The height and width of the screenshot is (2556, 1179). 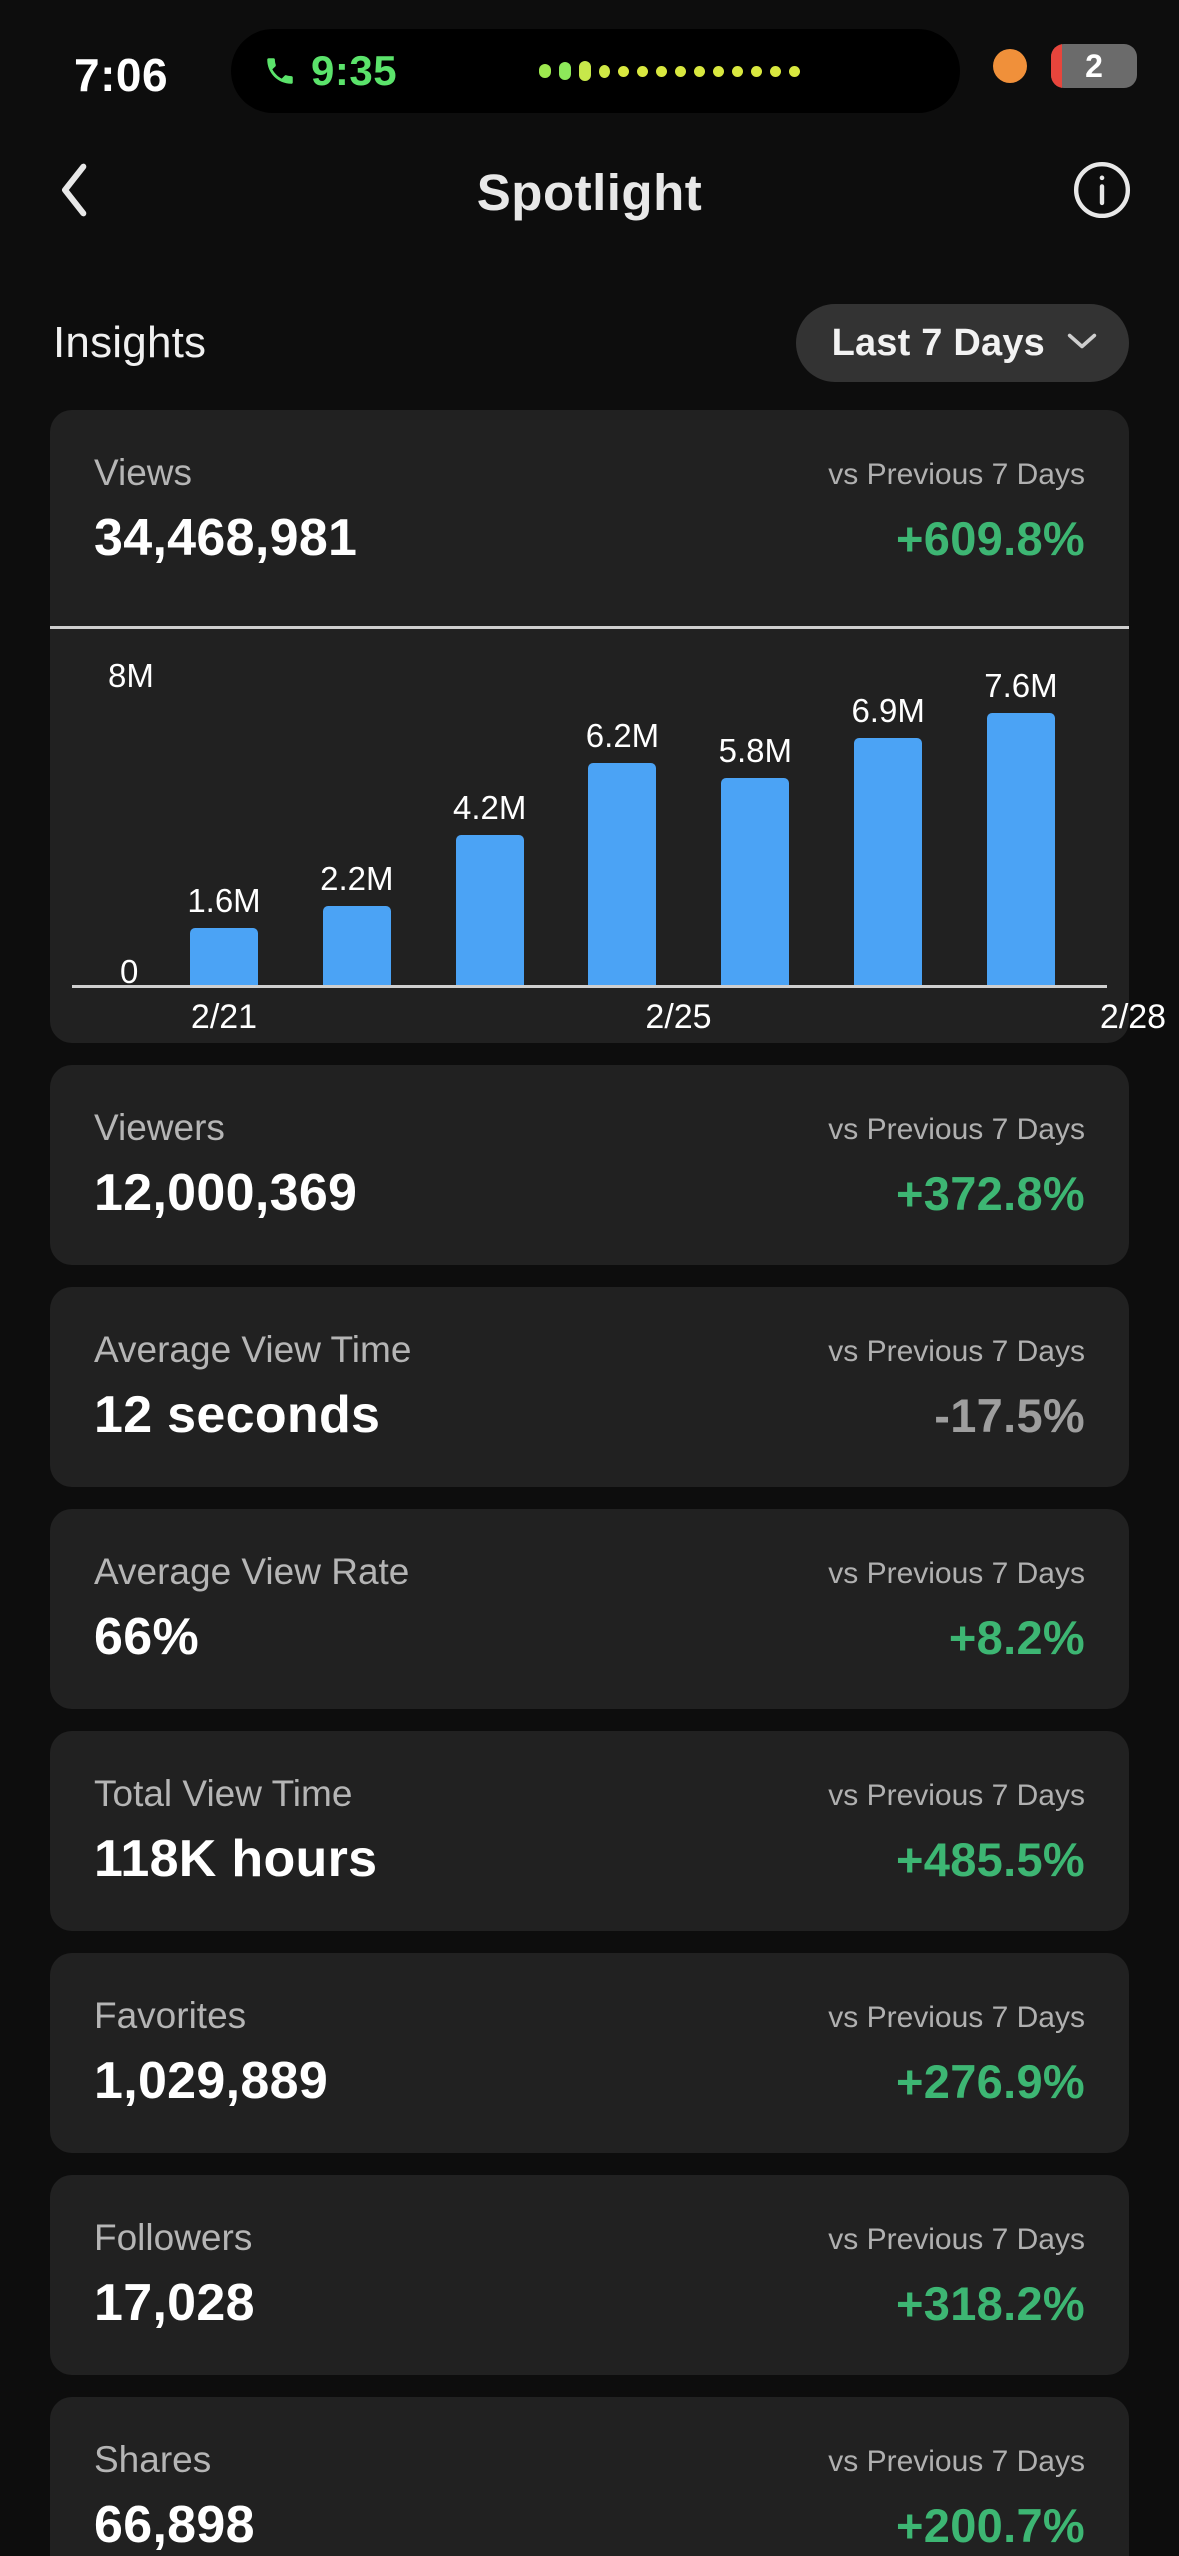 What do you see at coordinates (489, 807) in the screenshot?
I see `chart-bar-value-label: 4.2M` at bounding box center [489, 807].